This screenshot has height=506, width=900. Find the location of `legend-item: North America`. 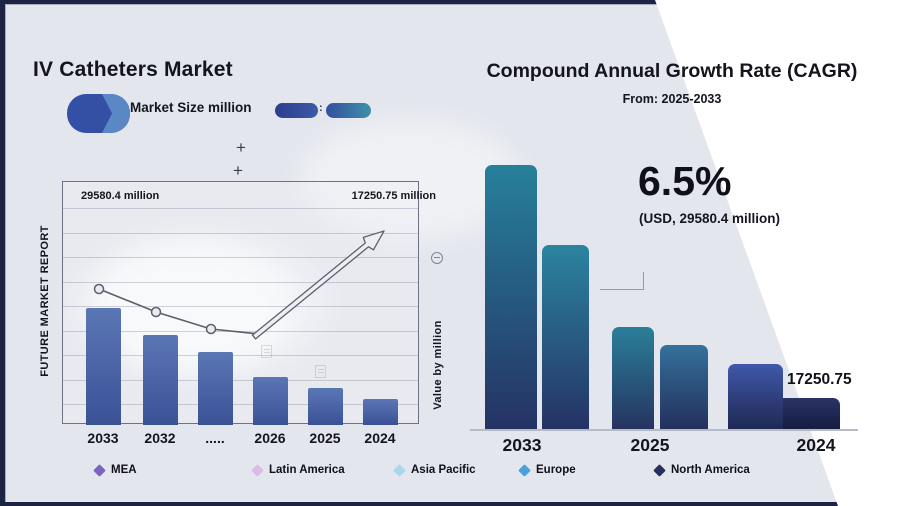

legend-item: North America is located at coordinates (701, 470).